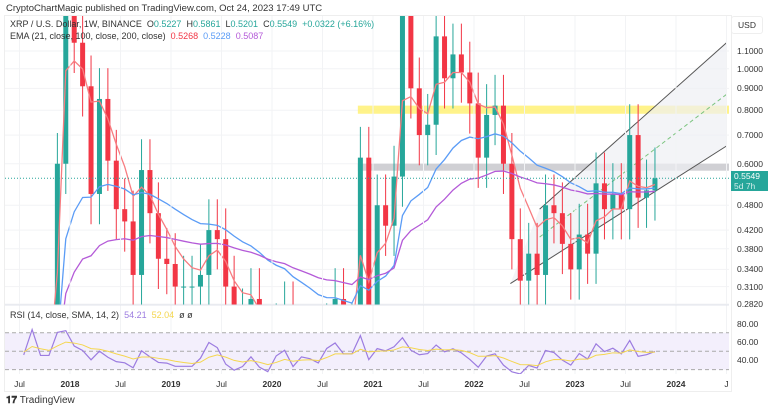 This screenshot has height=412, width=768. What do you see at coordinates (748, 323) in the screenshot?
I see `rsi-tick: 80.00` at bounding box center [748, 323].